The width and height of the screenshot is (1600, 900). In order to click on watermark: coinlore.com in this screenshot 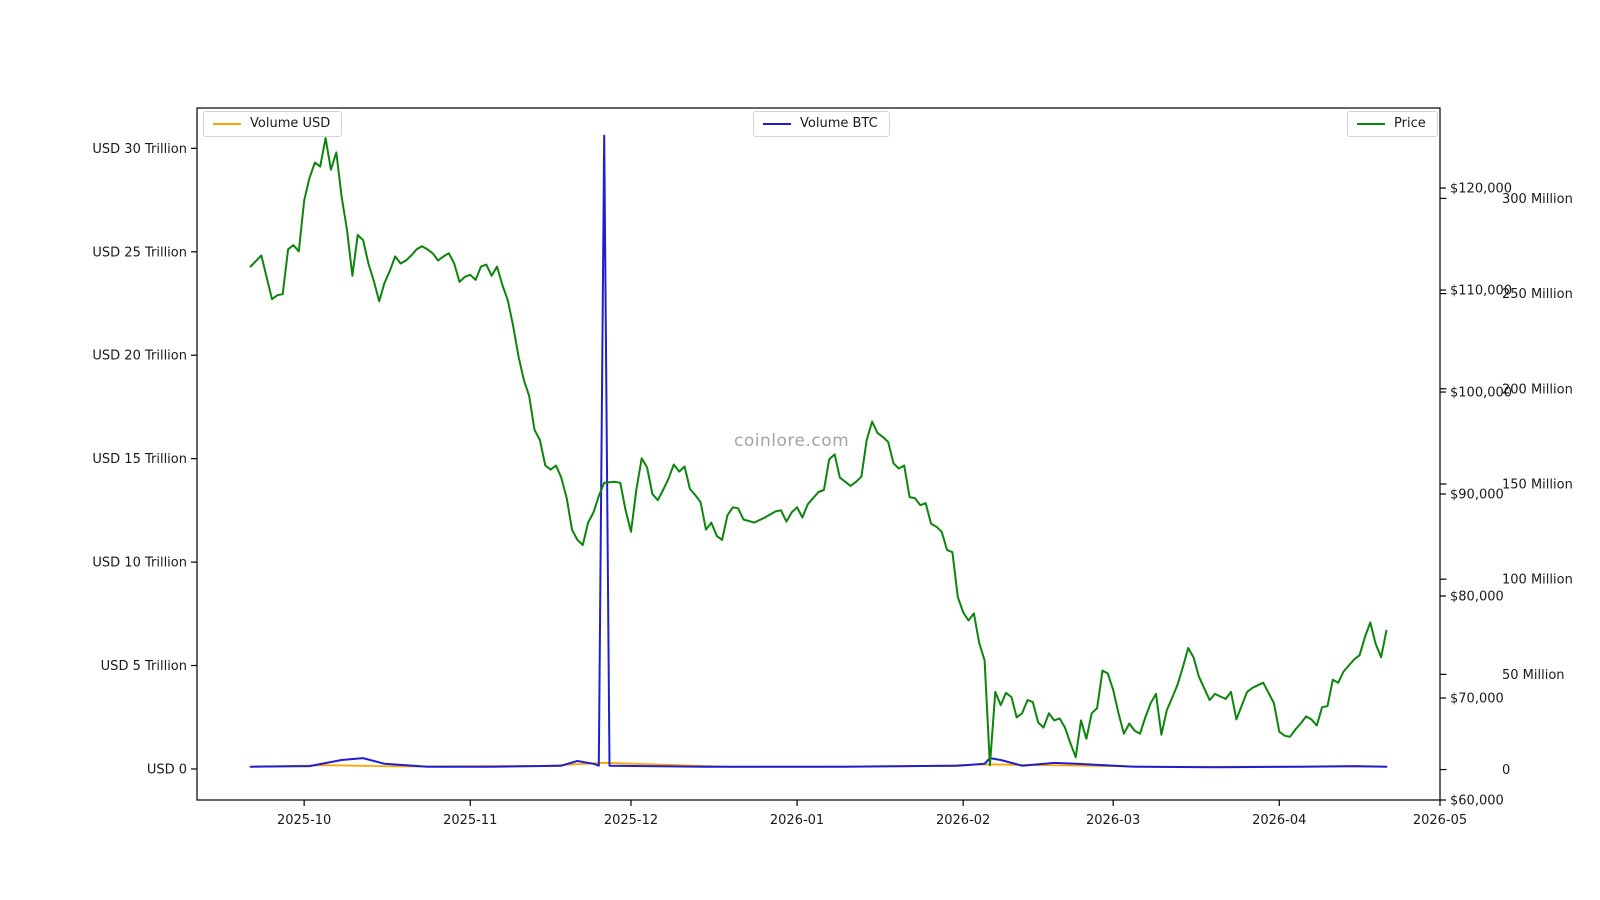, I will do `click(792, 441)`.